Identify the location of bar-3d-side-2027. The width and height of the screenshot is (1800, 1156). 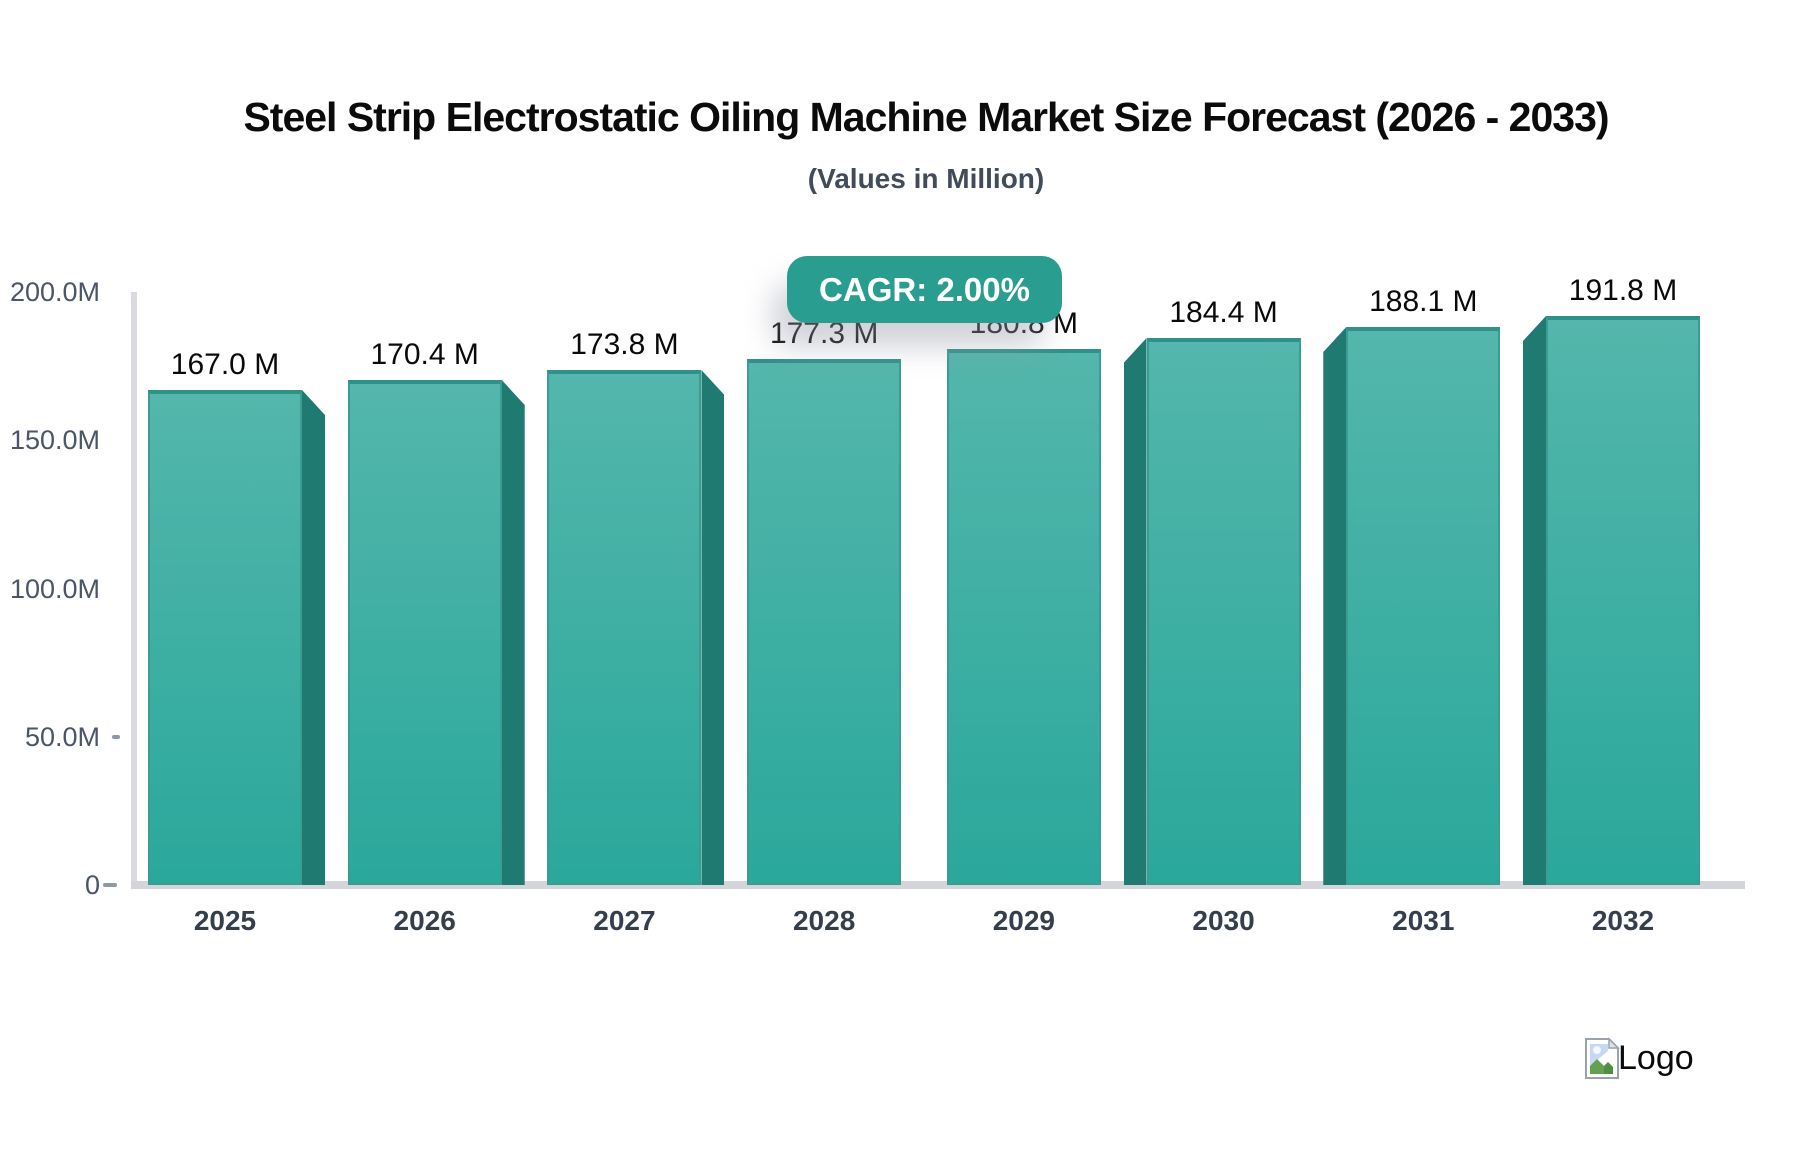
(713, 627).